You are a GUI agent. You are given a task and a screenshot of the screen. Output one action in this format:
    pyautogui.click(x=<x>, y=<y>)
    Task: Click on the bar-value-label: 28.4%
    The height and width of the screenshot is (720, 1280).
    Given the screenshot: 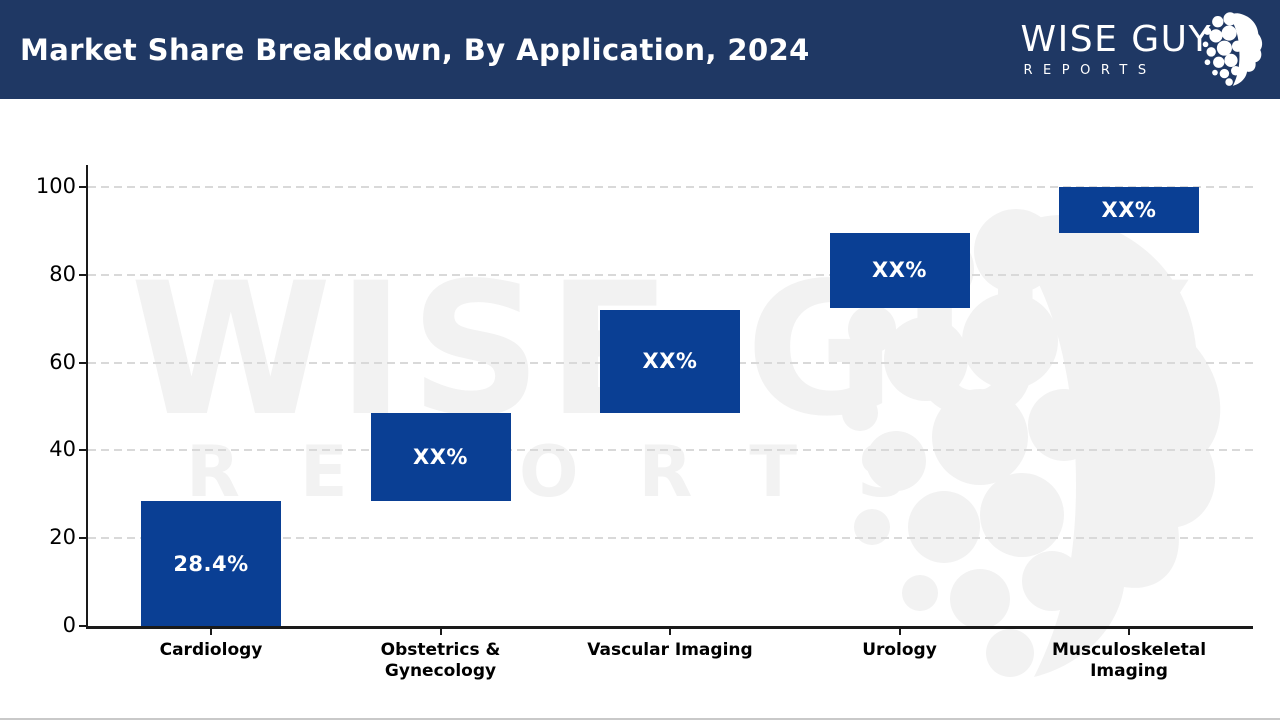 What is the action you would take?
    pyautogui.click(x=211, y=563)
    